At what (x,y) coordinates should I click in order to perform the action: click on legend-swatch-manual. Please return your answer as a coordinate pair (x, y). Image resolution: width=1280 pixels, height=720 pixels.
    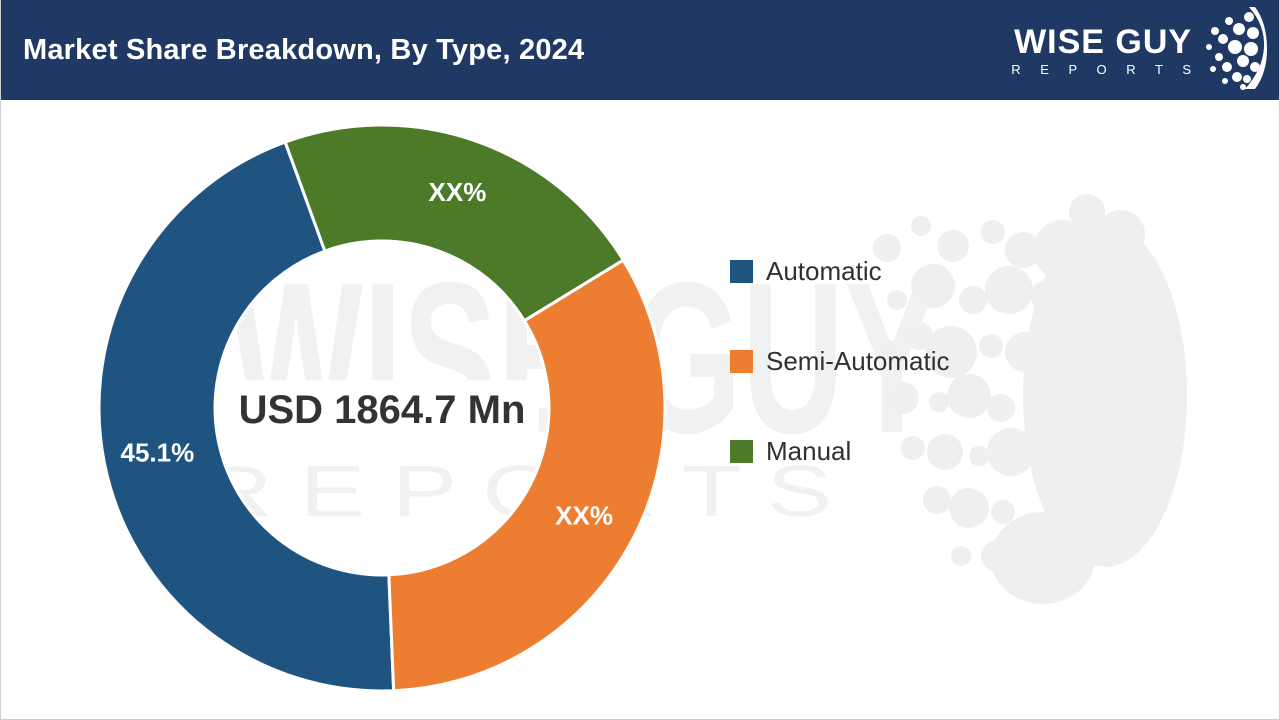
    Looking at the image, I should click on (741, 451).